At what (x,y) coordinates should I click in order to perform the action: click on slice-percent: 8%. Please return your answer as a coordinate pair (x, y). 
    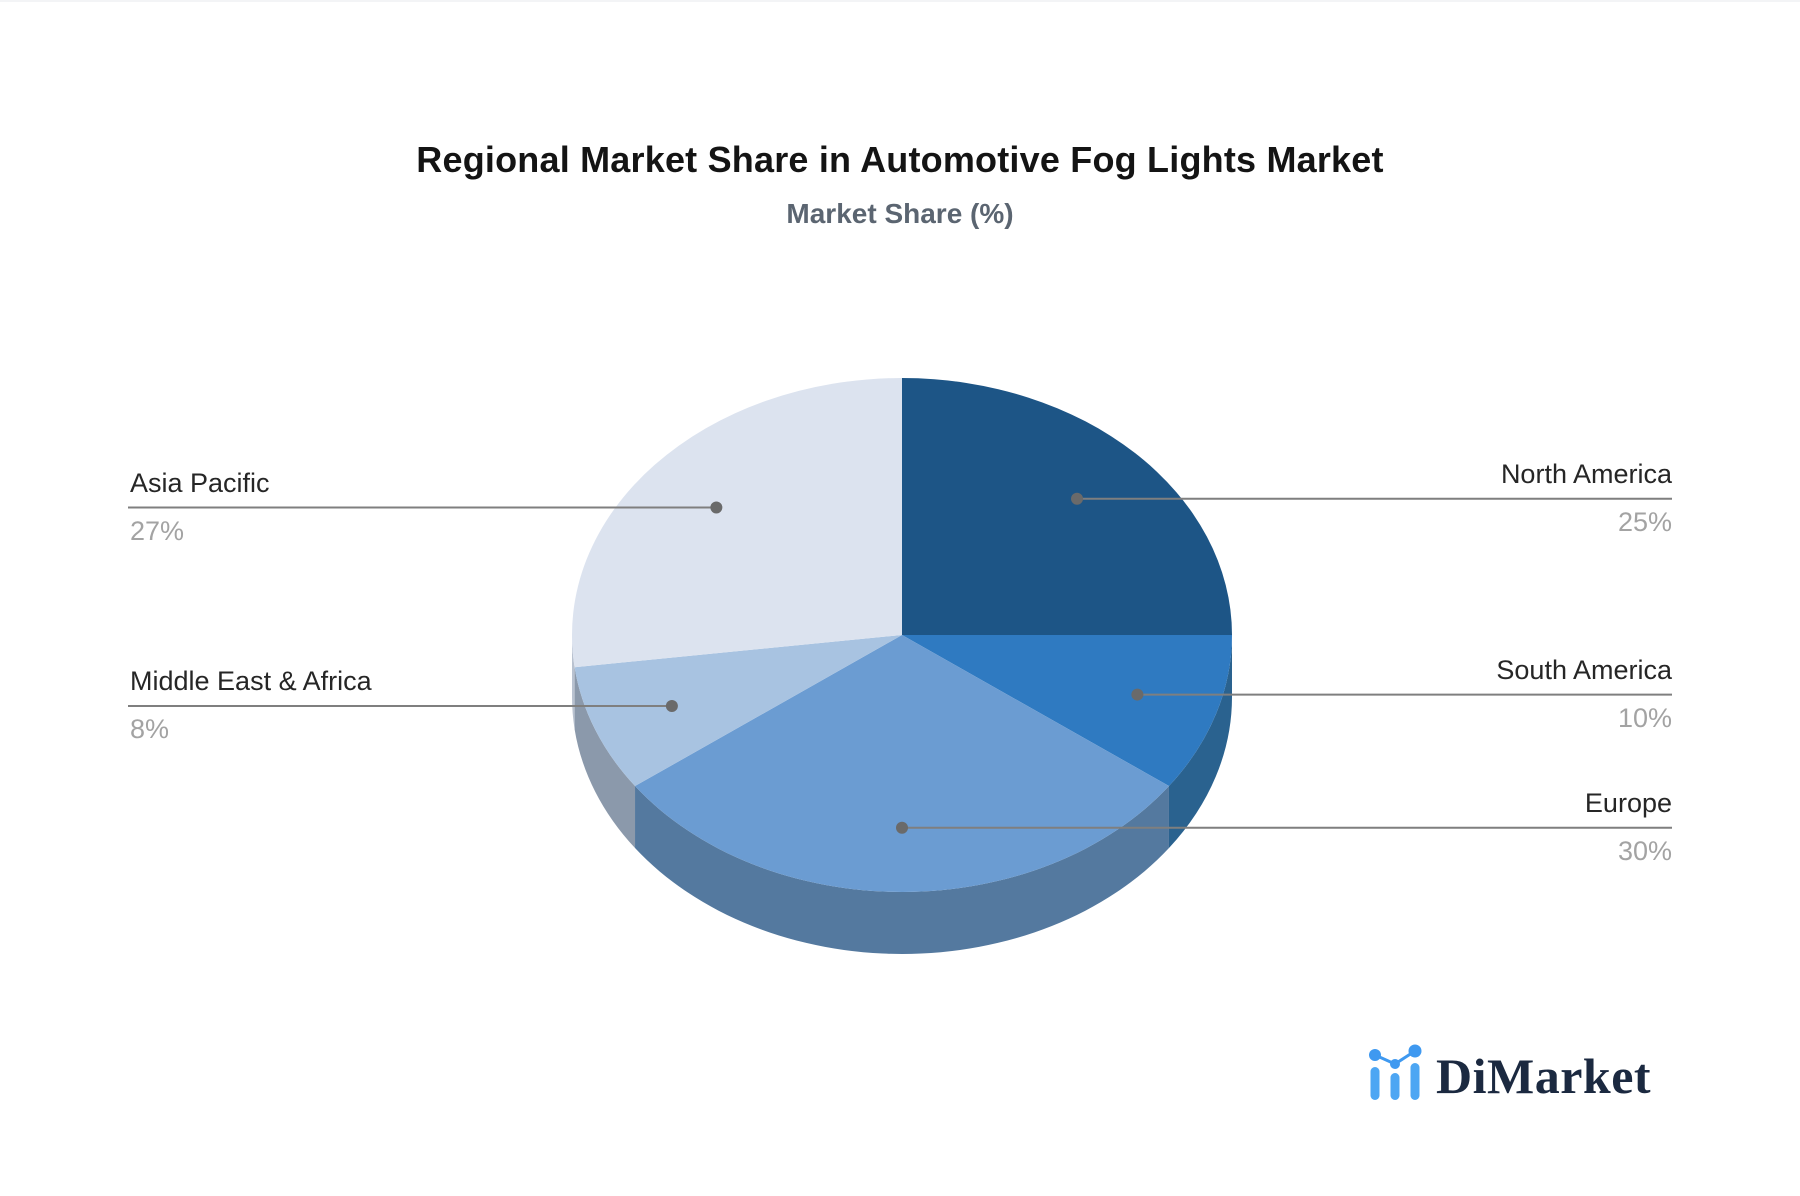
    Looking at the image, I should click on (150, 728).